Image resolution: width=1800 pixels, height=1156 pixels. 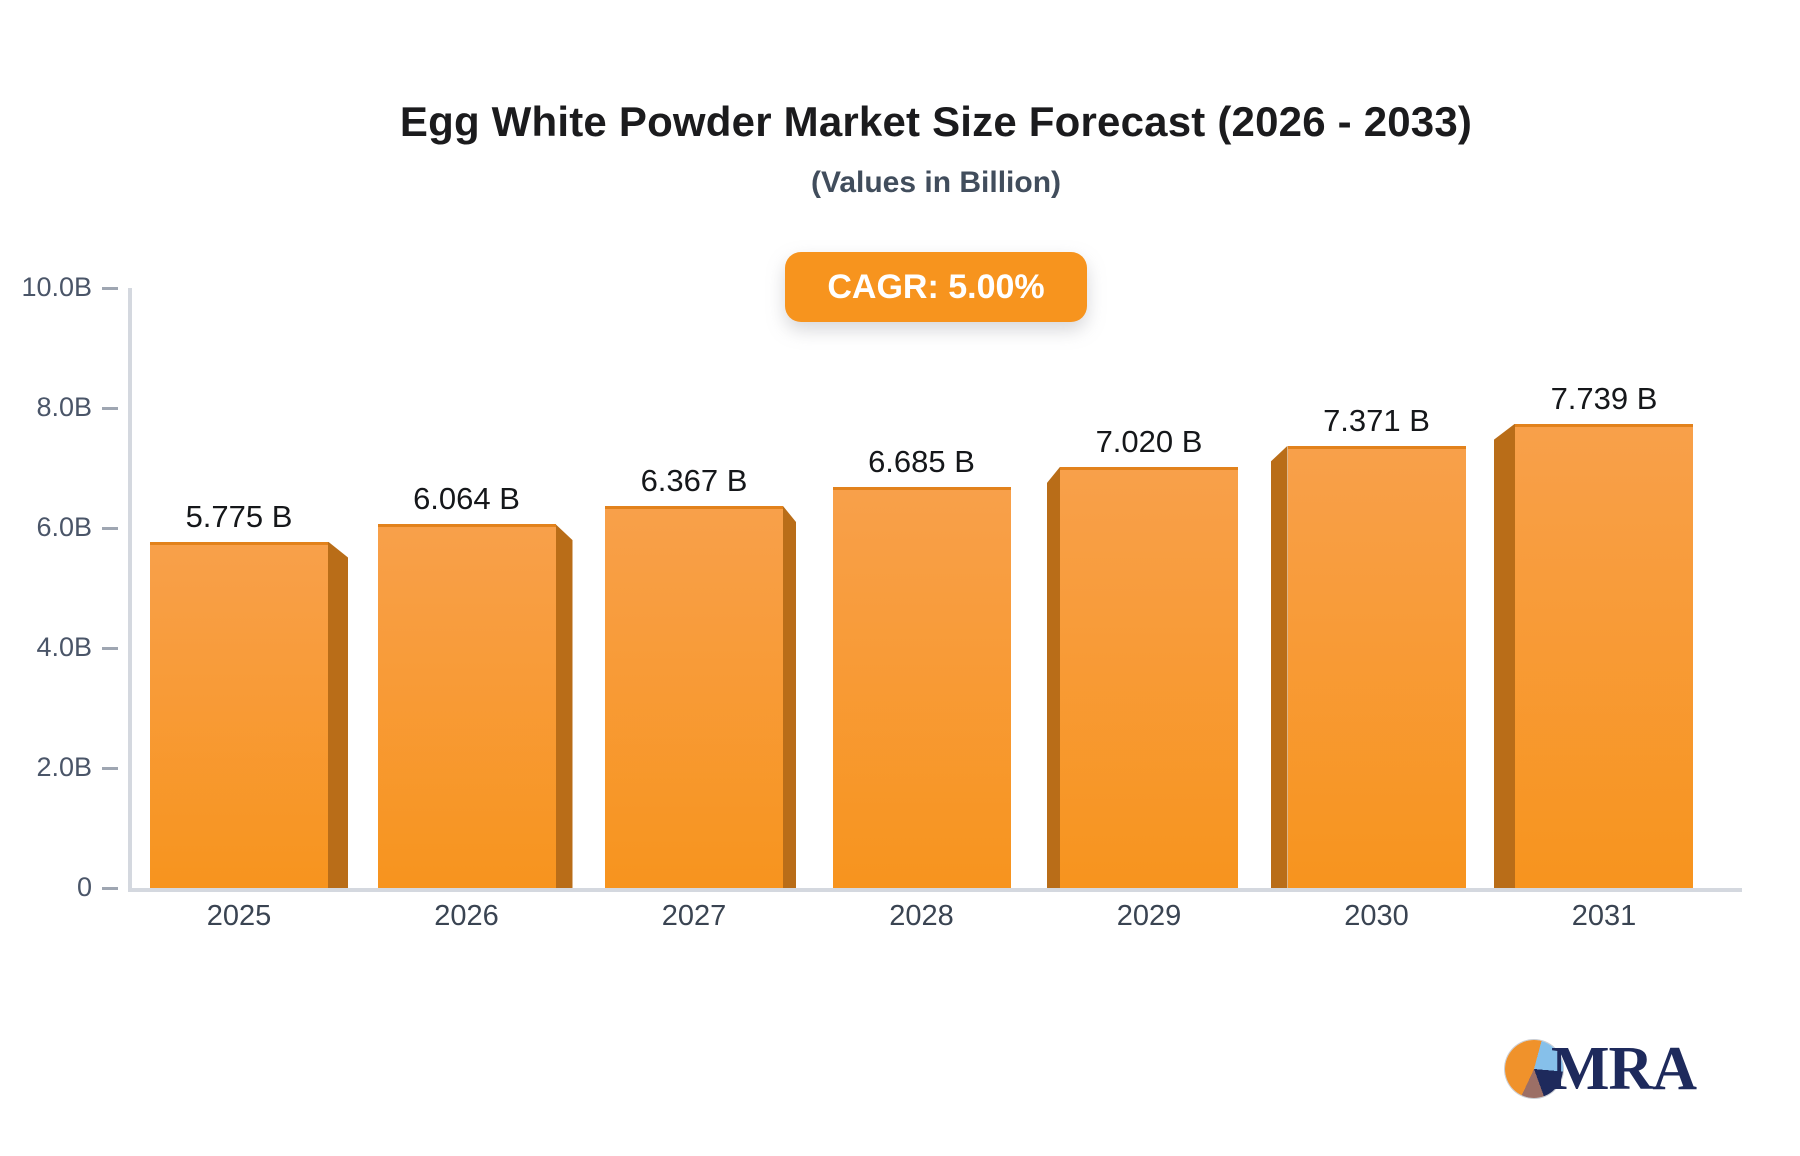 I want to click on brand-logo: MRA, so click(x=1601, y=1069).